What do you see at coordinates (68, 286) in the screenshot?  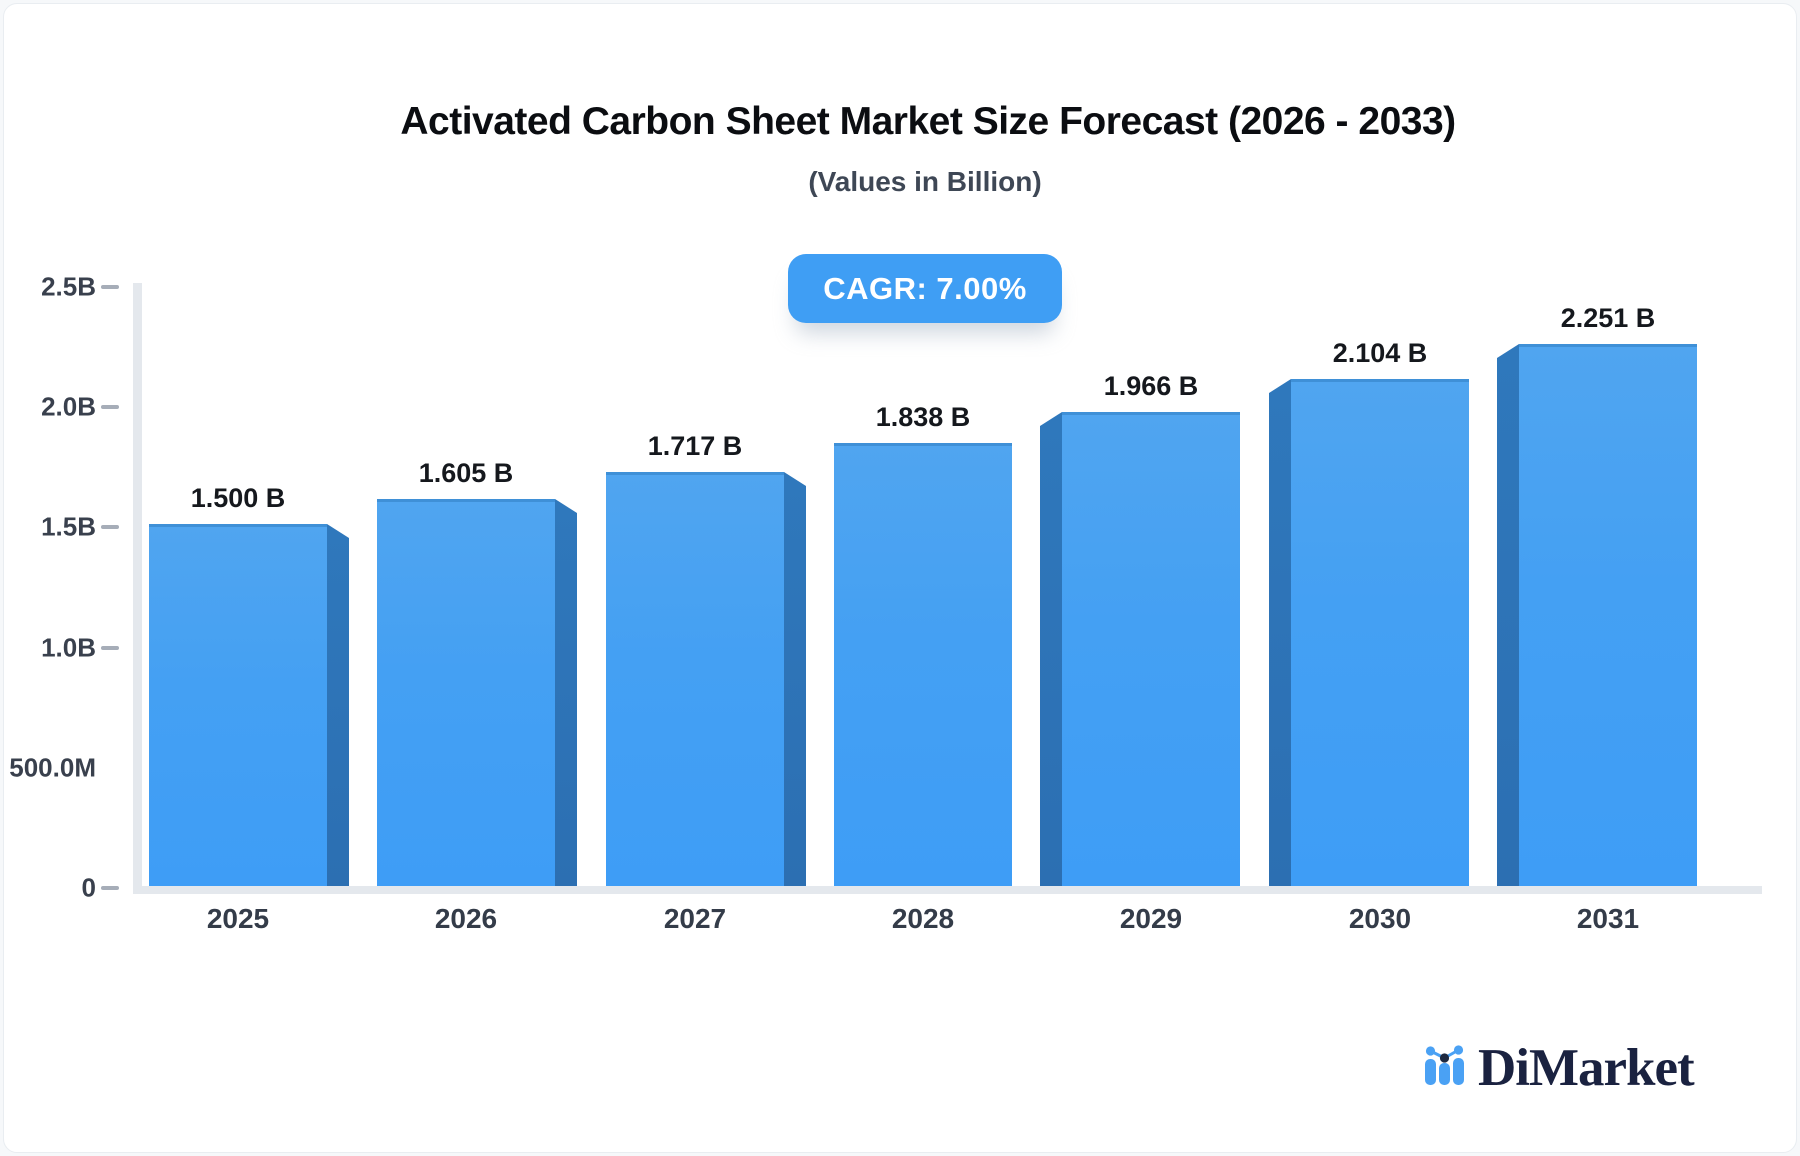 I see `y-axis-label-2.5B: 2.5B` at bounding box center [68, 286].